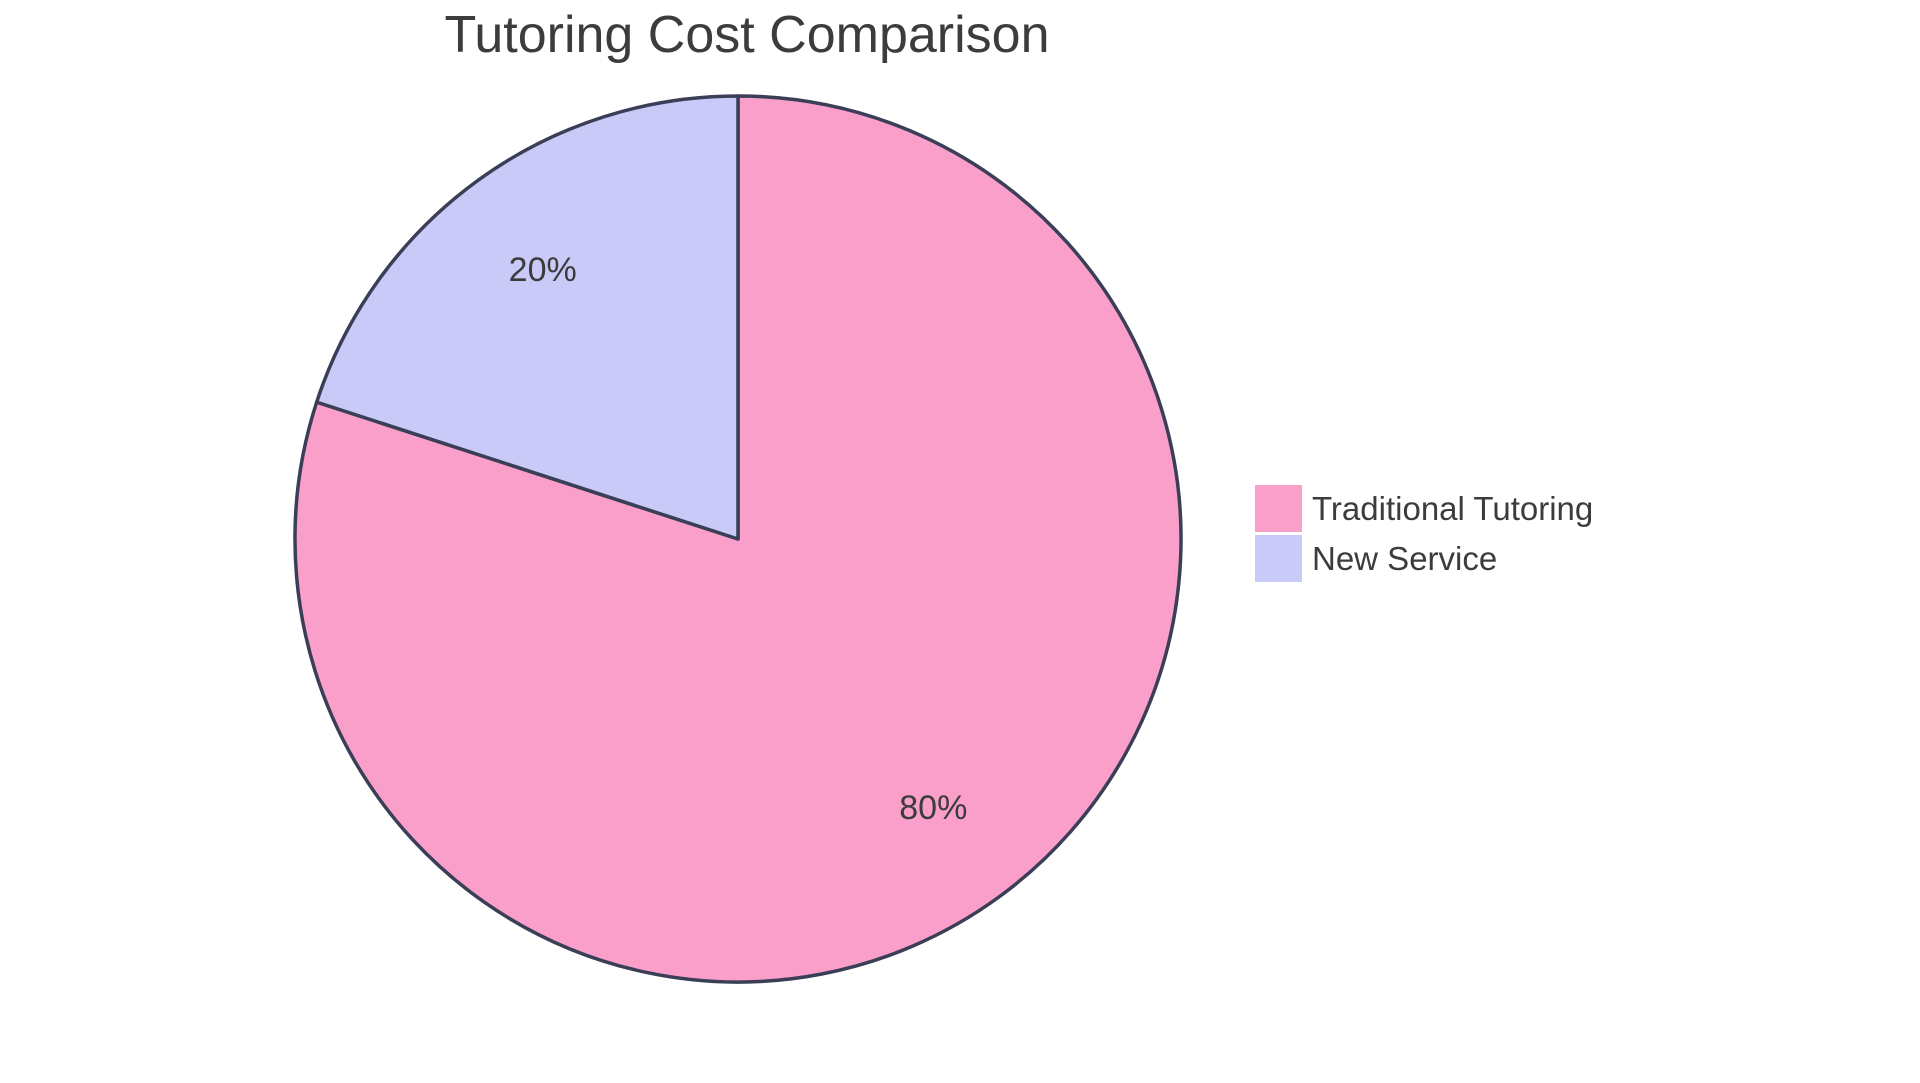 The width and height of the screenshot is (1920, 1083). I want to click on chart-title: Tutoring Cost Comparison, so click(747, 35).